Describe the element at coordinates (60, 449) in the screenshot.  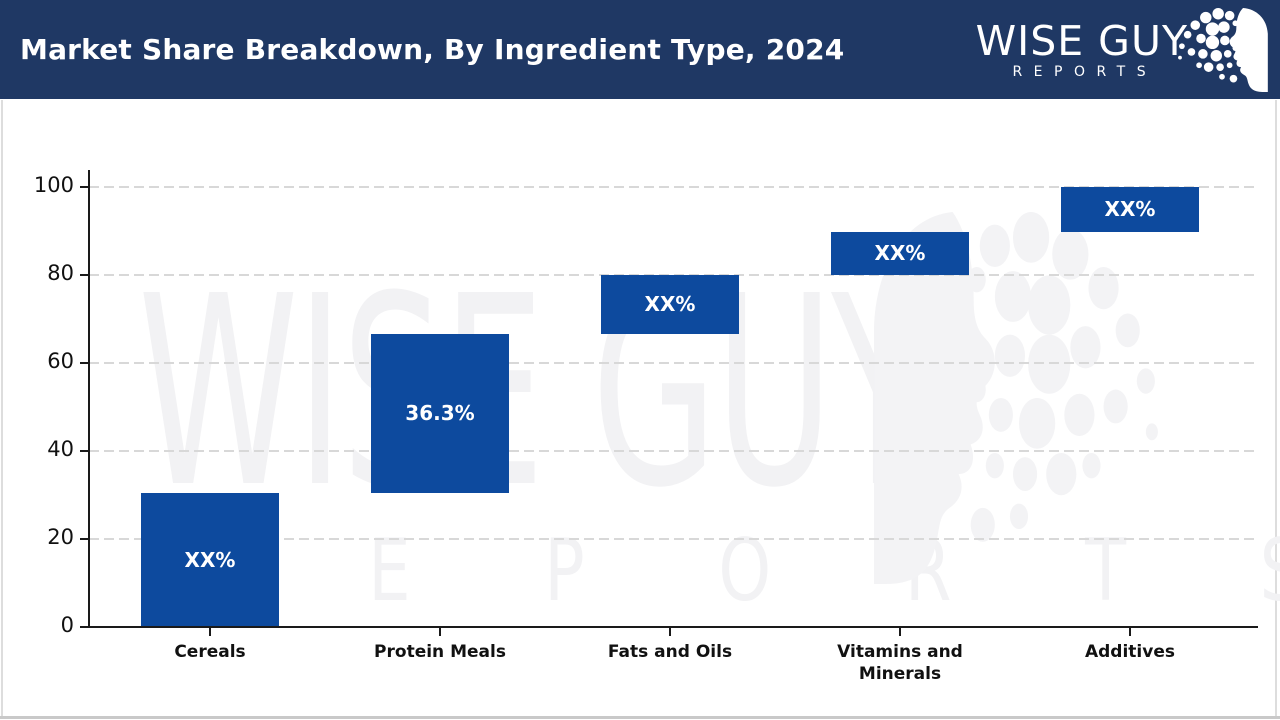
I see `y-tick-label: 40` at that location.